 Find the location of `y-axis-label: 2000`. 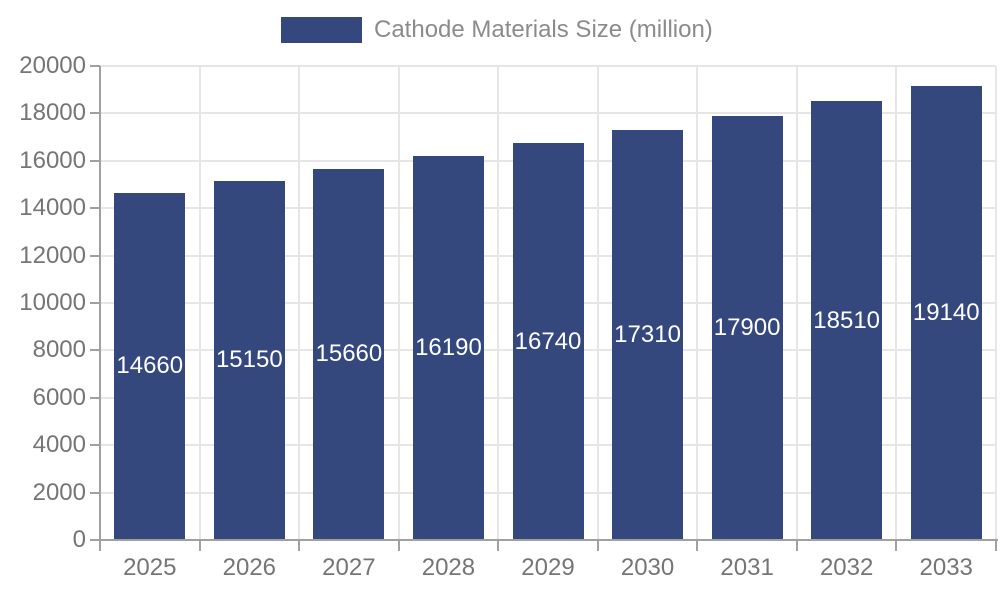

y-axis-label: 2000 is located at coordinates (59, 492).